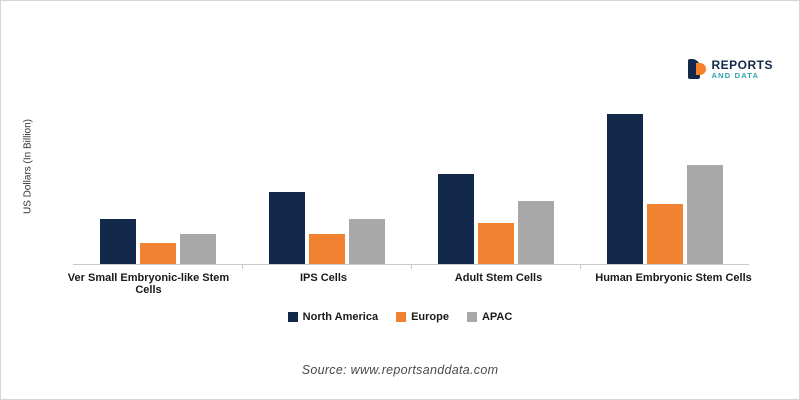 The height and width of the screenshot is (400, 800). What do you see at coordinates (673, 278) in the screenshot?
I see `x-axis-label: Human Embryonic Stem Cells` at bounding box center [673, 278].